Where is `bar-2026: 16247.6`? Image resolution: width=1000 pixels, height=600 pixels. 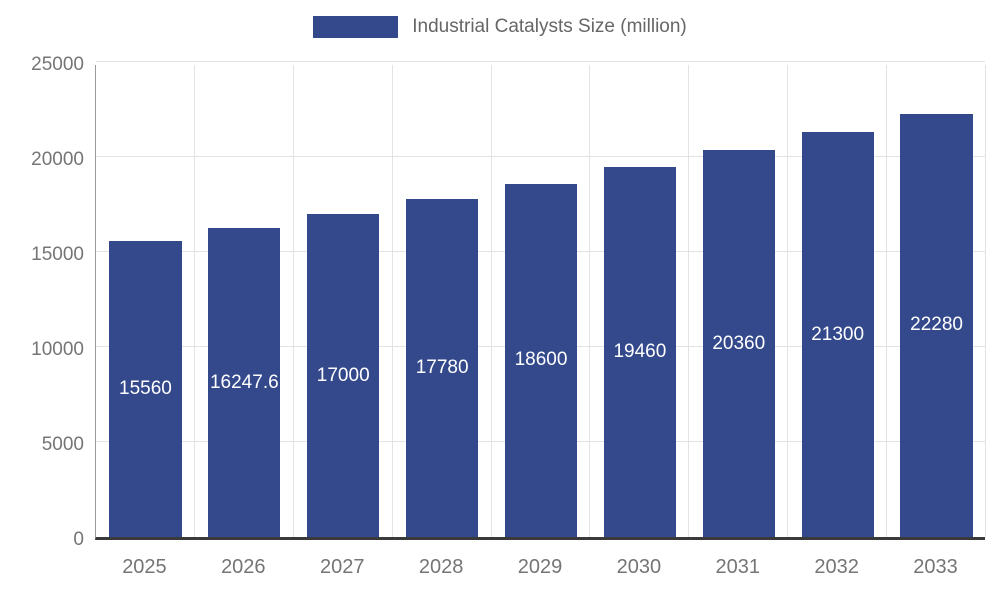
bar-2026: 16247.6 is located at coordinates (244, 382).